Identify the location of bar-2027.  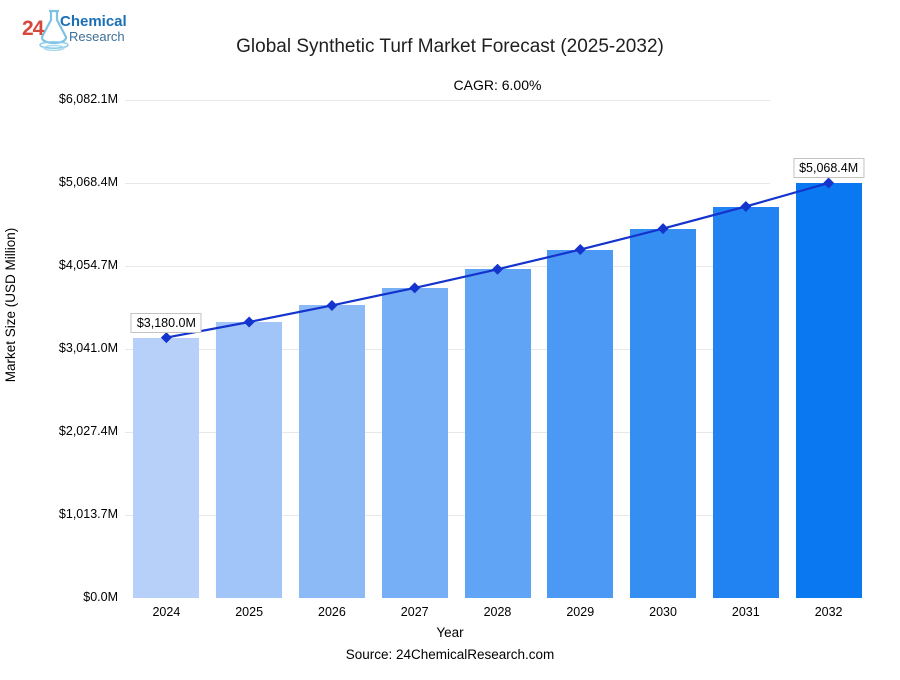
(414, 442).